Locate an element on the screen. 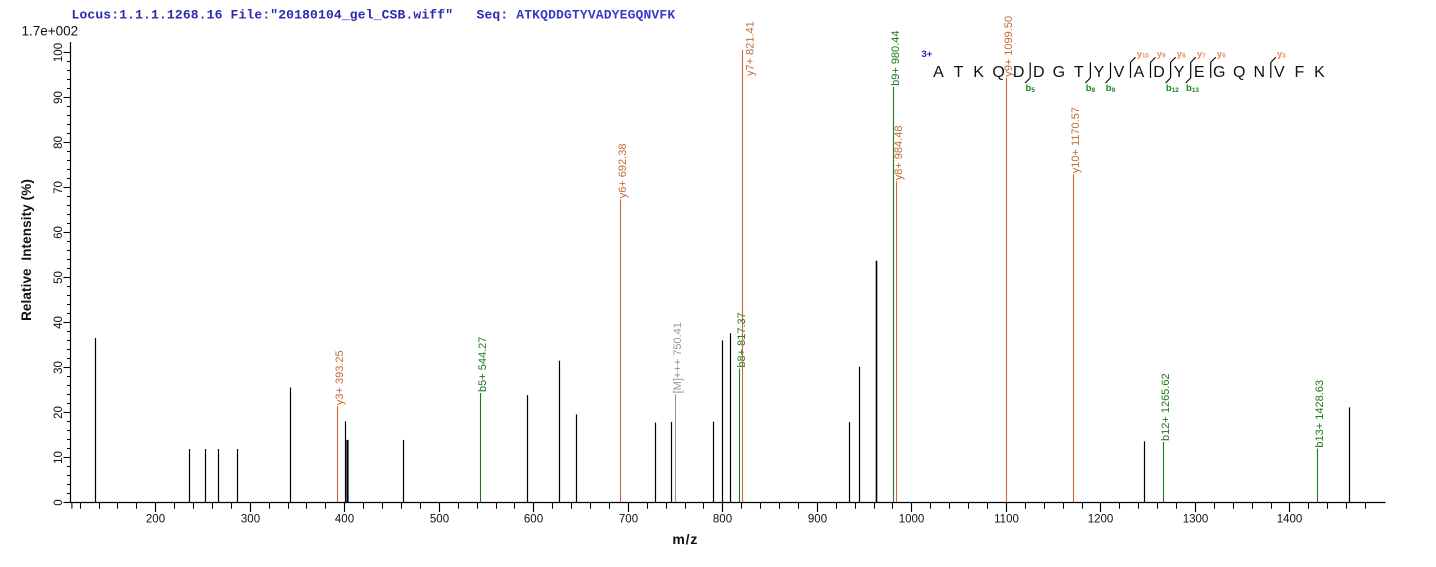 The width and height of the screenshot is (1436, 567). svg-text: 70 is located at coordinates (59, 187).